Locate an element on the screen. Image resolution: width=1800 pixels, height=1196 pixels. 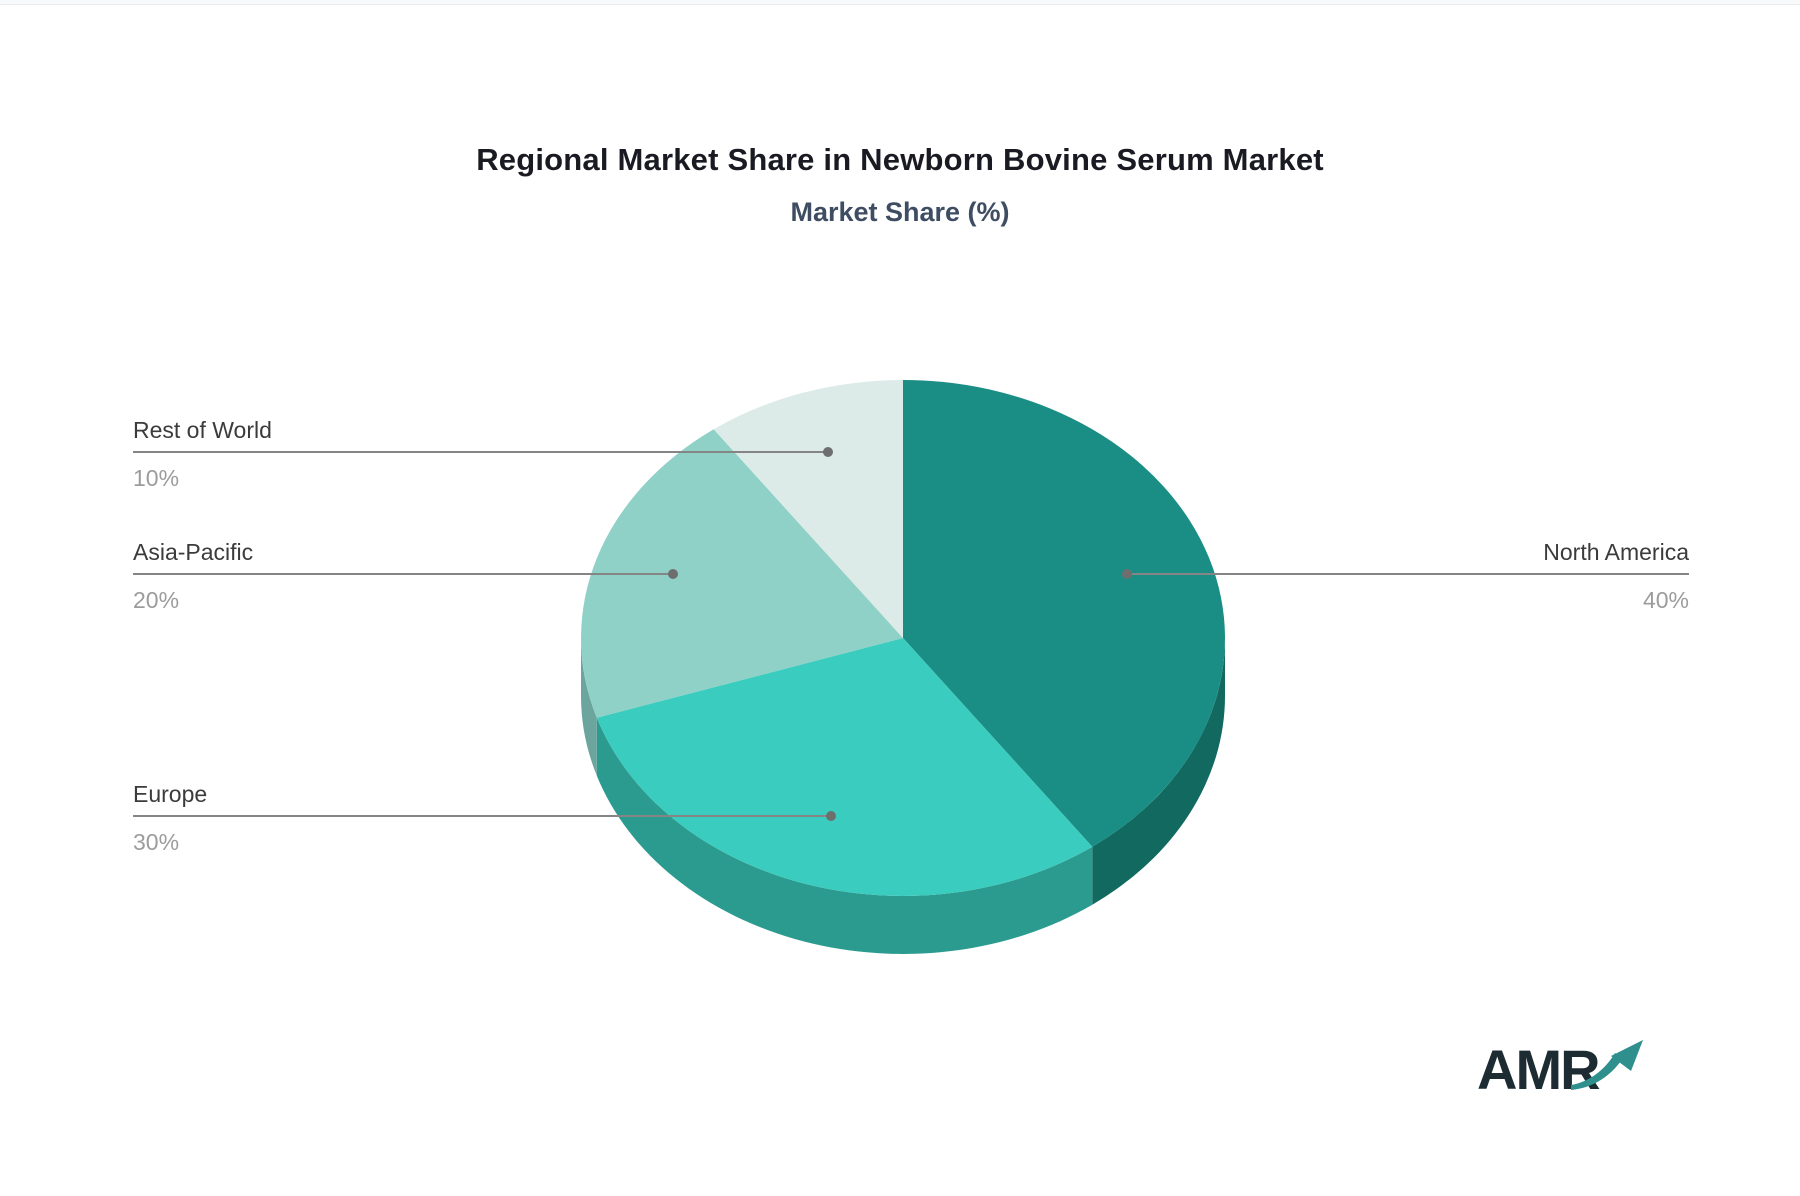
arrow-swoosh is located at coordinates (1597, 1071).